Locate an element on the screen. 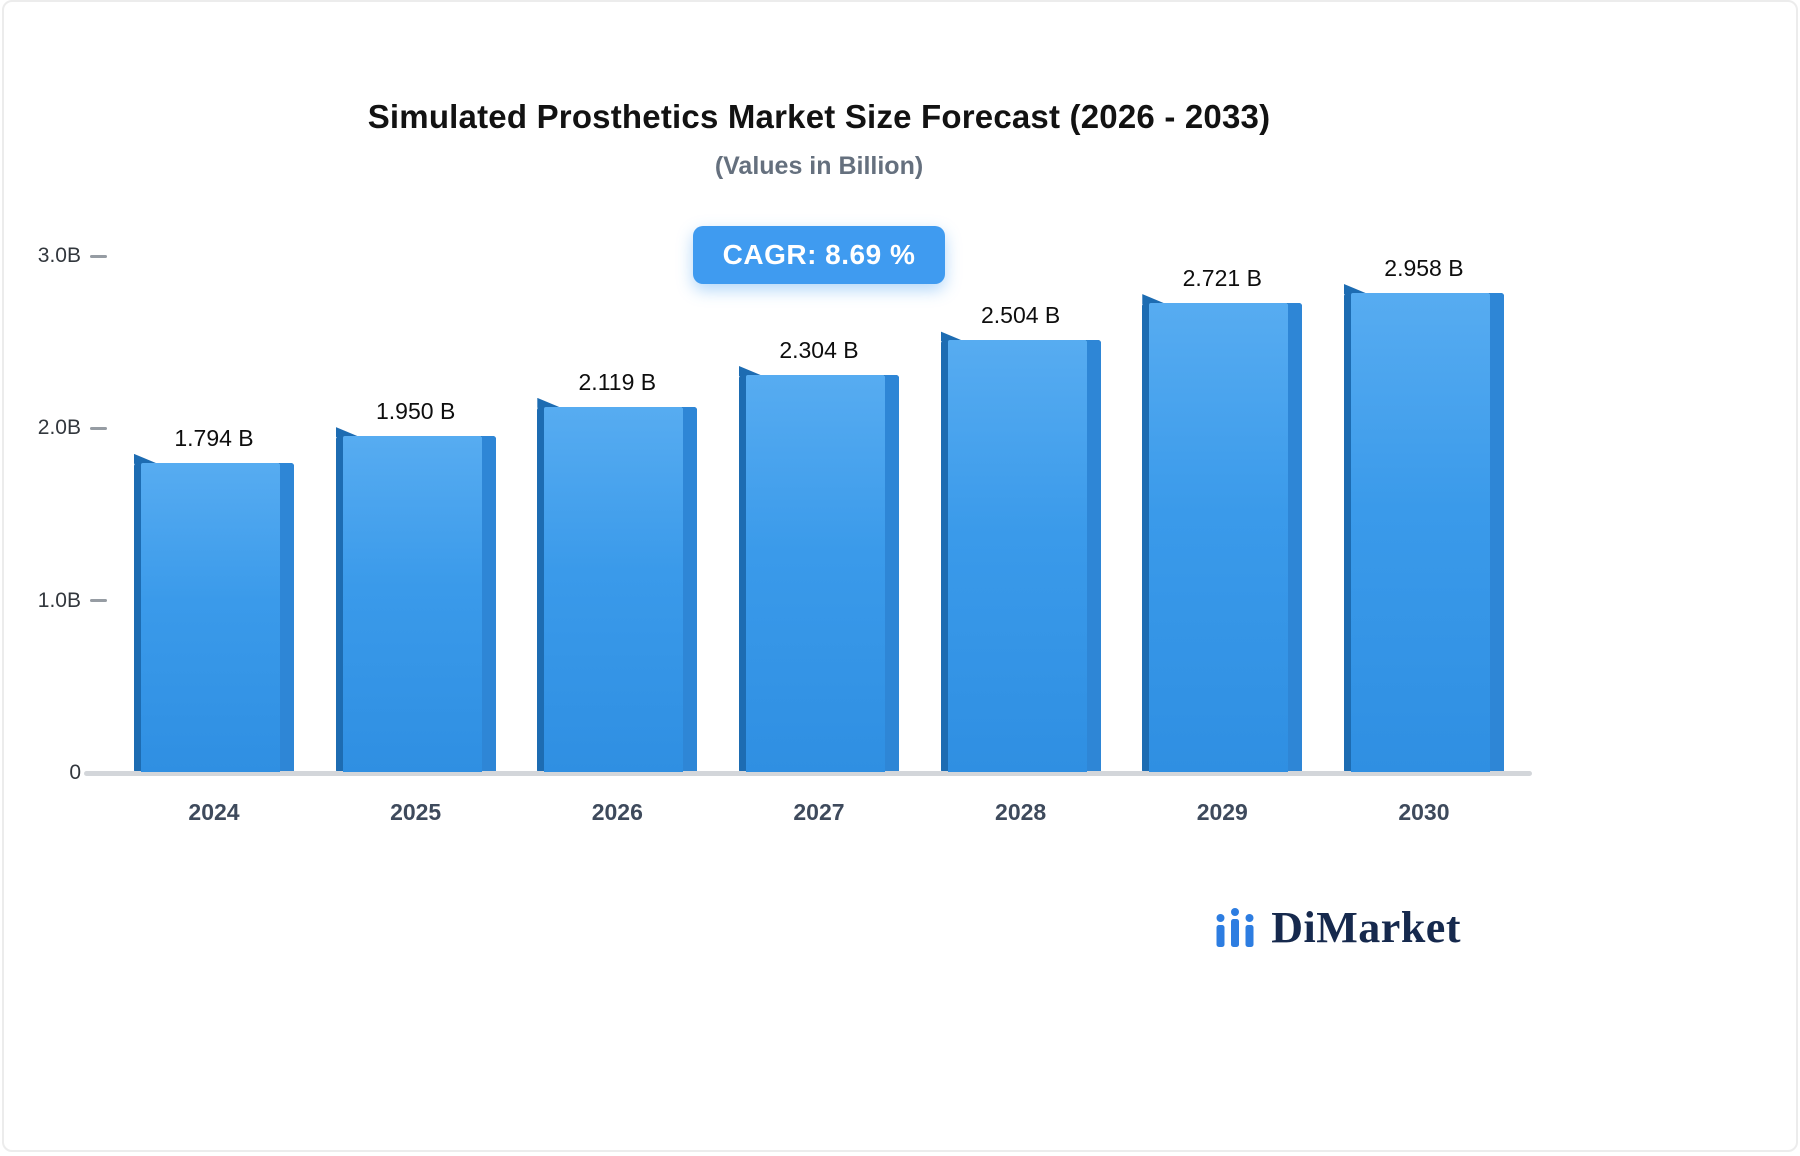 The width and height of the screenshot is (1800, 1156). bar-column: 1.794 B 2024 is located at coordinates (214, 540).